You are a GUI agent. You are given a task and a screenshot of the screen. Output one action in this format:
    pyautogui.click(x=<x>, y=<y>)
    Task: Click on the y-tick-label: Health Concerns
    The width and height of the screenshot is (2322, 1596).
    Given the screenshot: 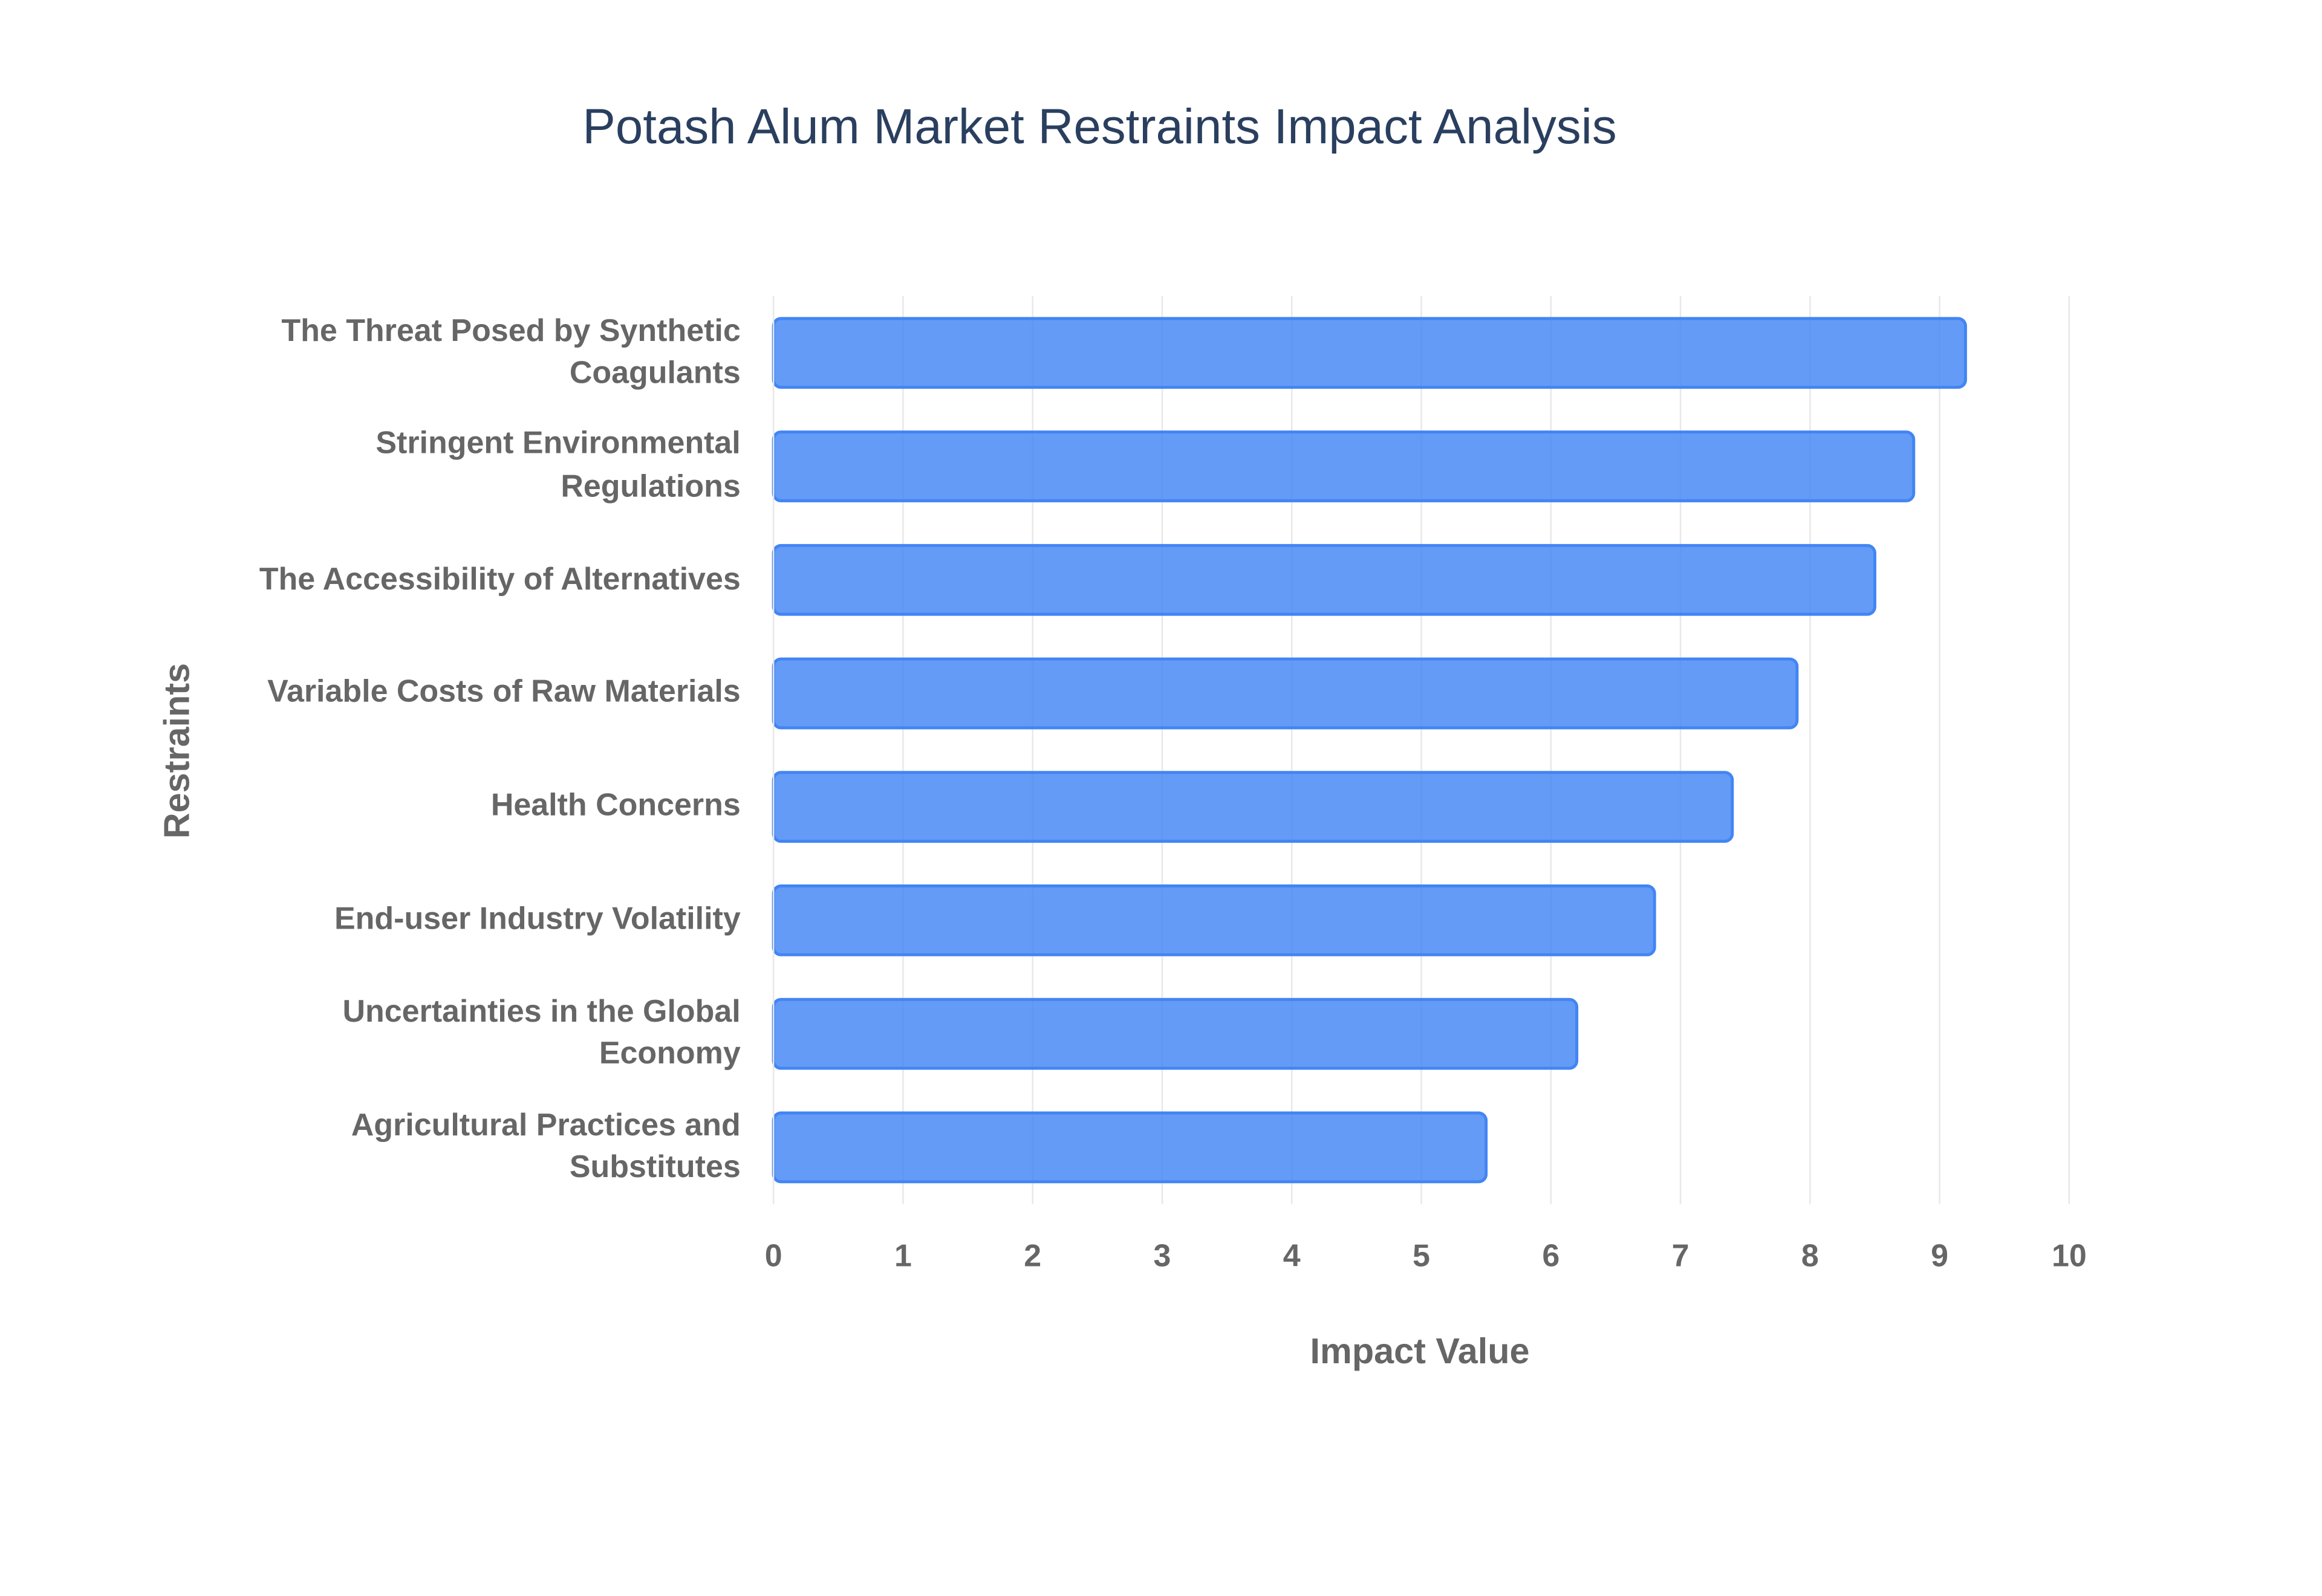 What is the action you would take?
    pyautogui.click(x=615, y=805)
    